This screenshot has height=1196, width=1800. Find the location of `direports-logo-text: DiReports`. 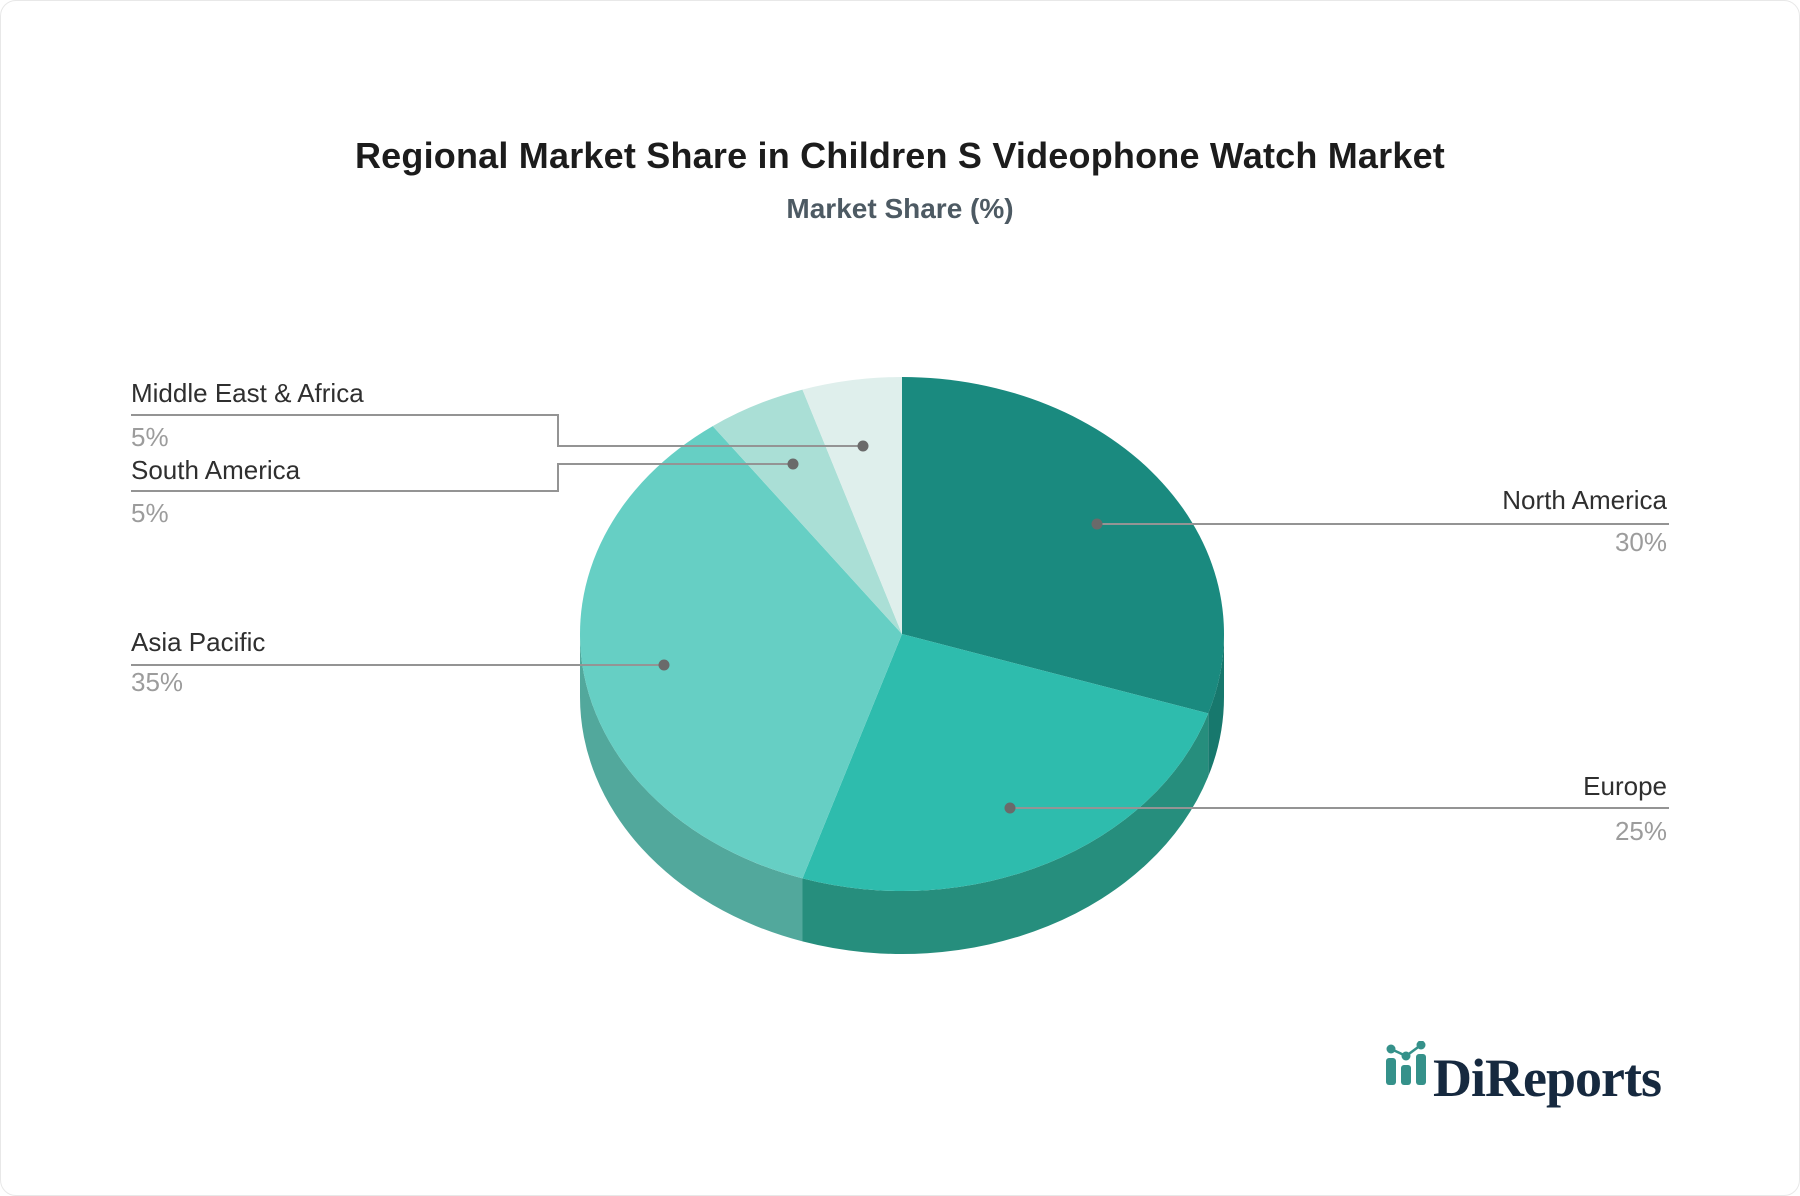

direports-logo-text: DiReports is located at coordinates (1547, 1078).